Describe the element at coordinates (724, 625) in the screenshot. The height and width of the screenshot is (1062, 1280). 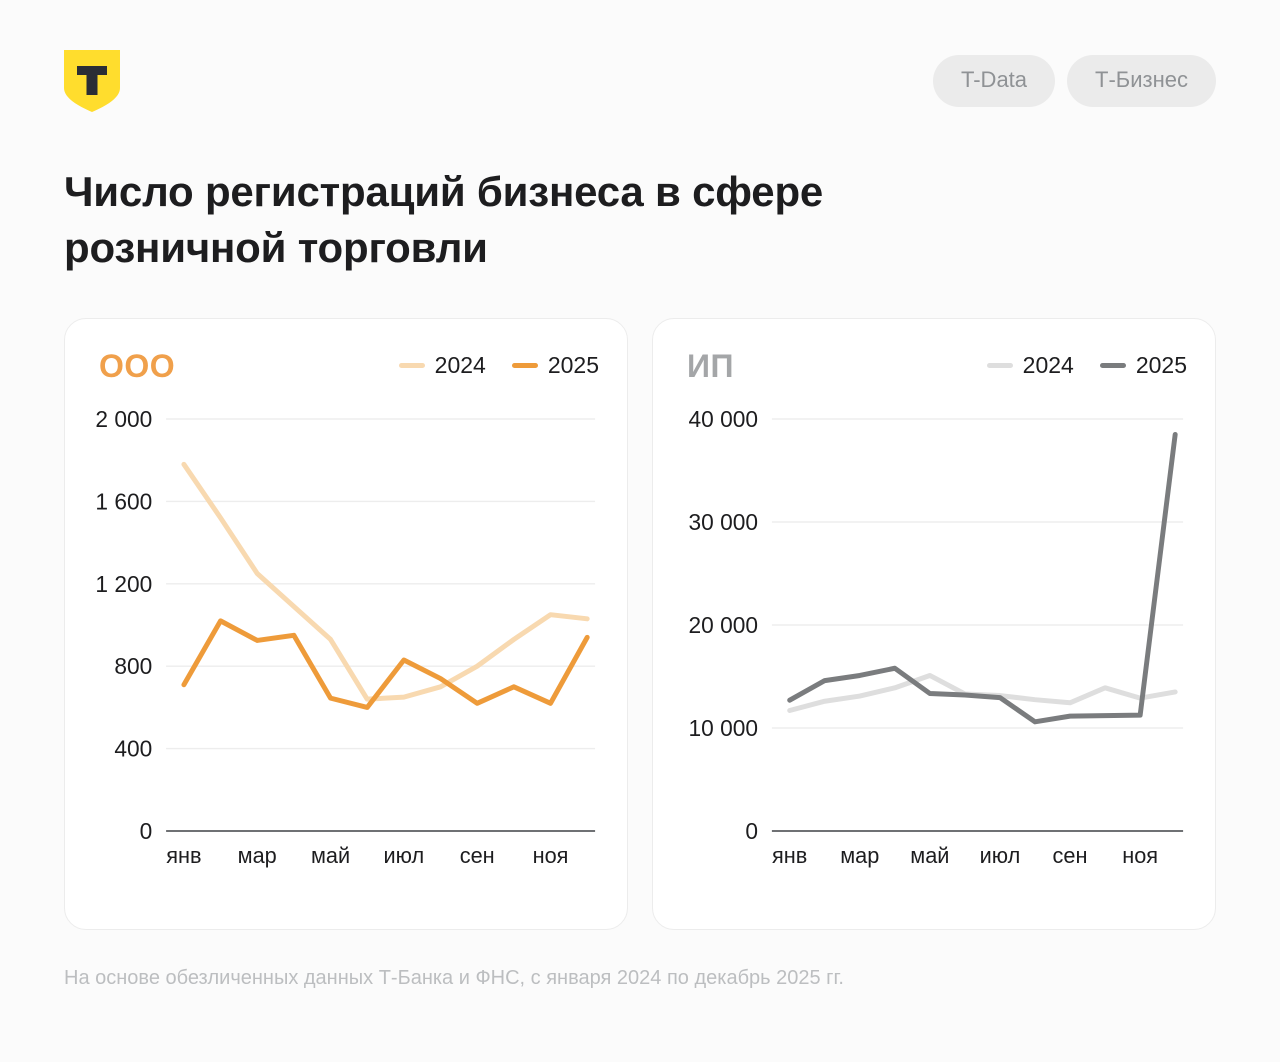
I see `svg-text: 20 000` at that location.